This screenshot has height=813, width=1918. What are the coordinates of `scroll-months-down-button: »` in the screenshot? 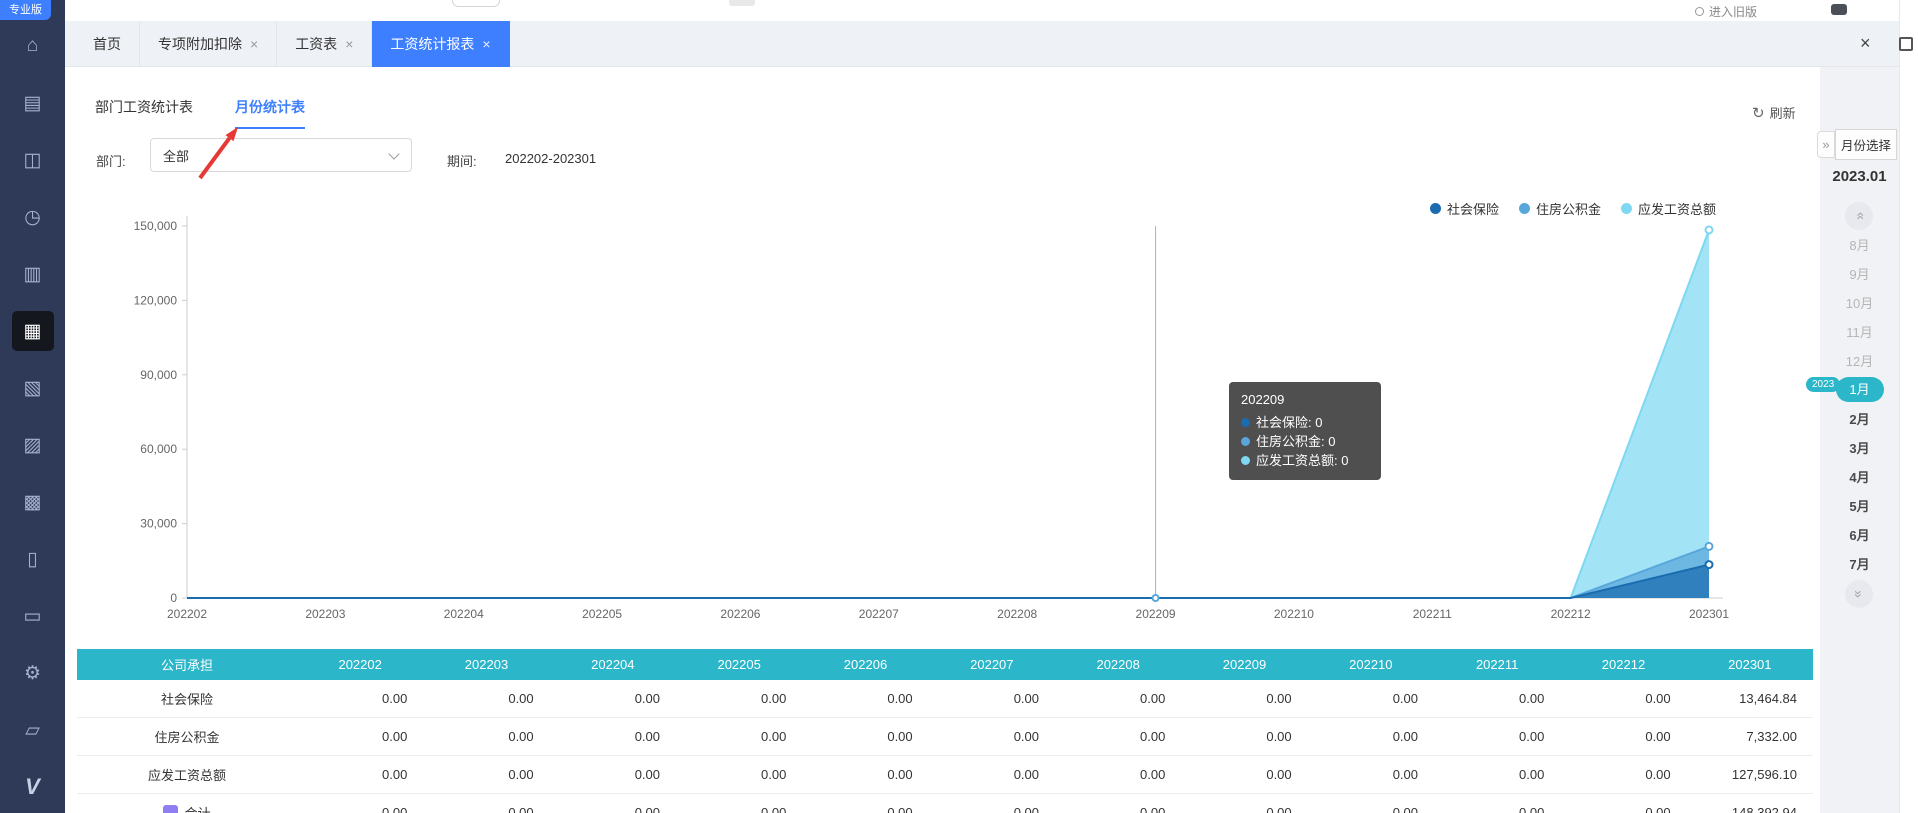 It's located at (1859, 594).